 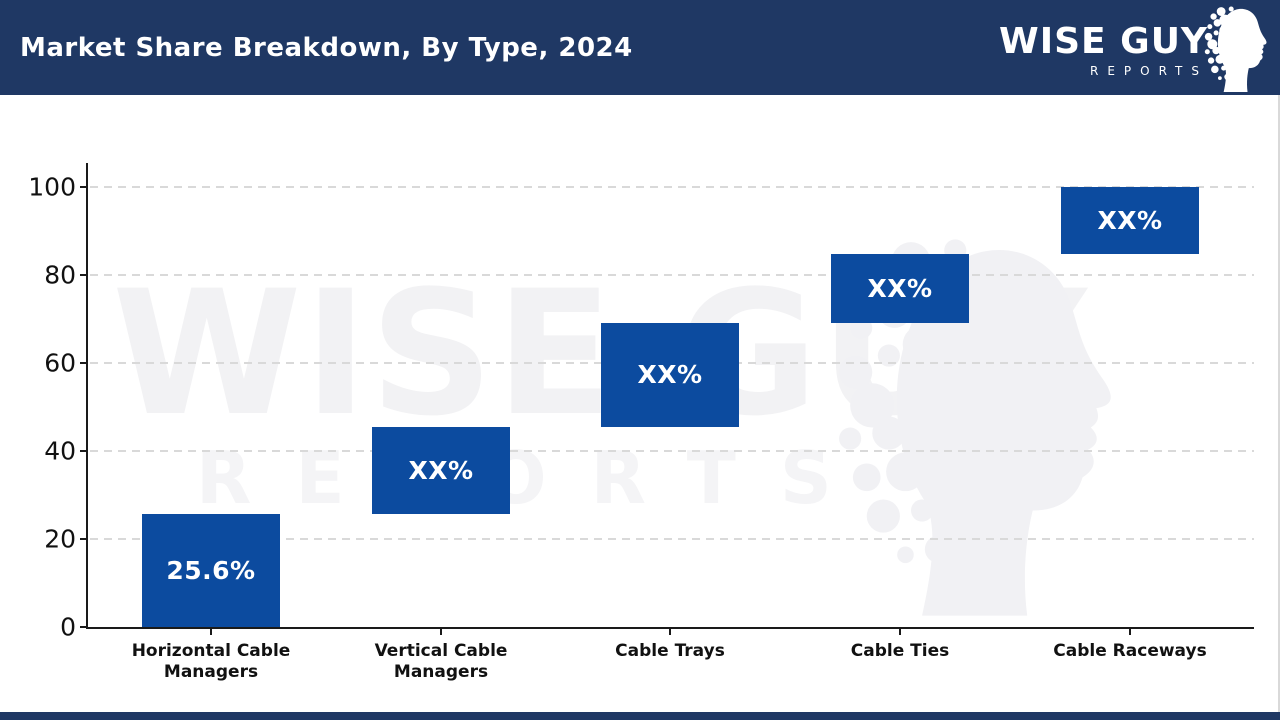 What do you see at coordinates (536, 478) in the screenshot?
I see `watermark-text-reports: REPORTS` at bounding box center [536, 478].